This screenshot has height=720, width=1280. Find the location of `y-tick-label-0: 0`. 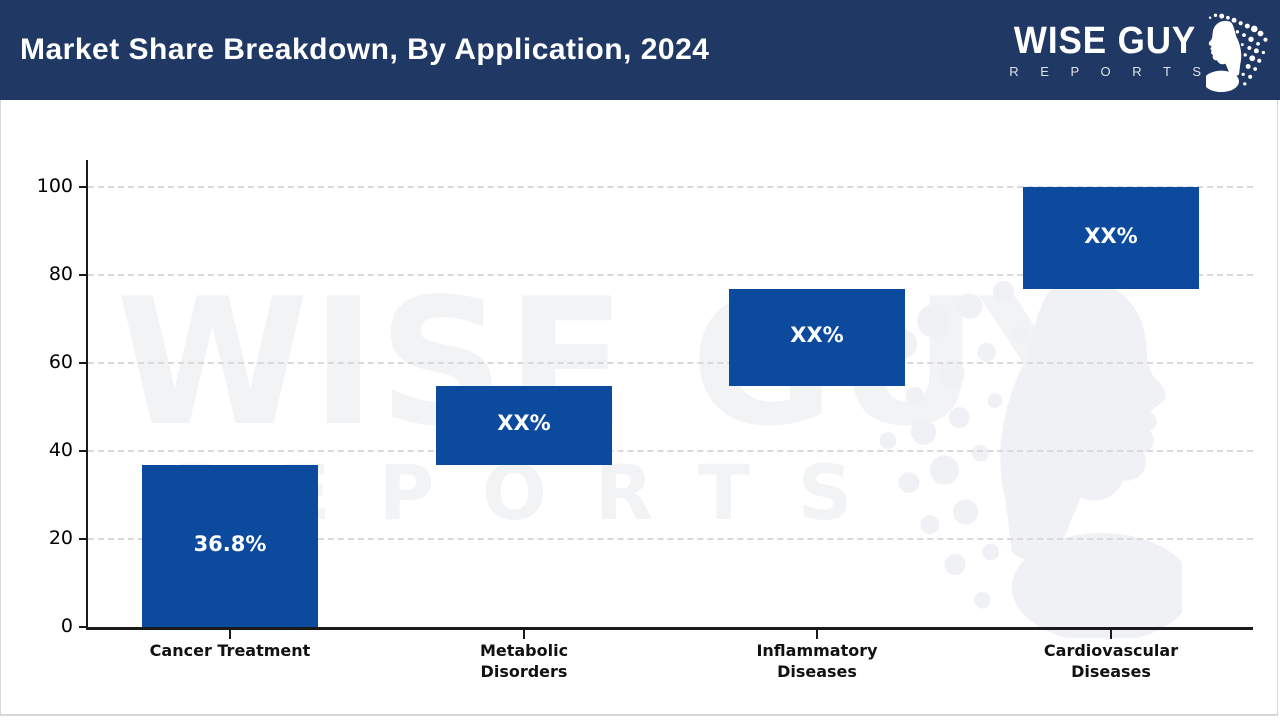

y-tick-label-0: 0 is located at coordinates (66, 626).